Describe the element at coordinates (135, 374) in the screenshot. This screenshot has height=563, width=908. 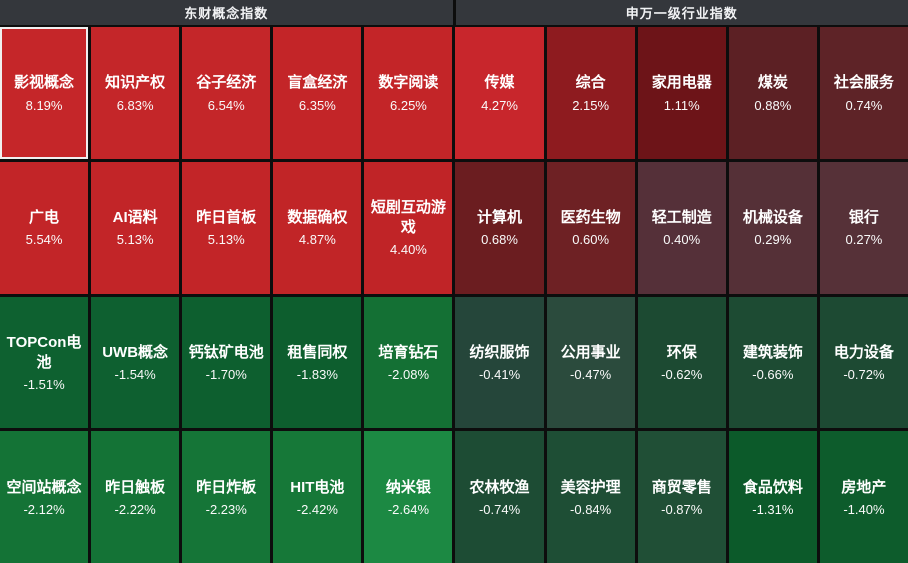
I see `cell-change: -1.54%` at that location.